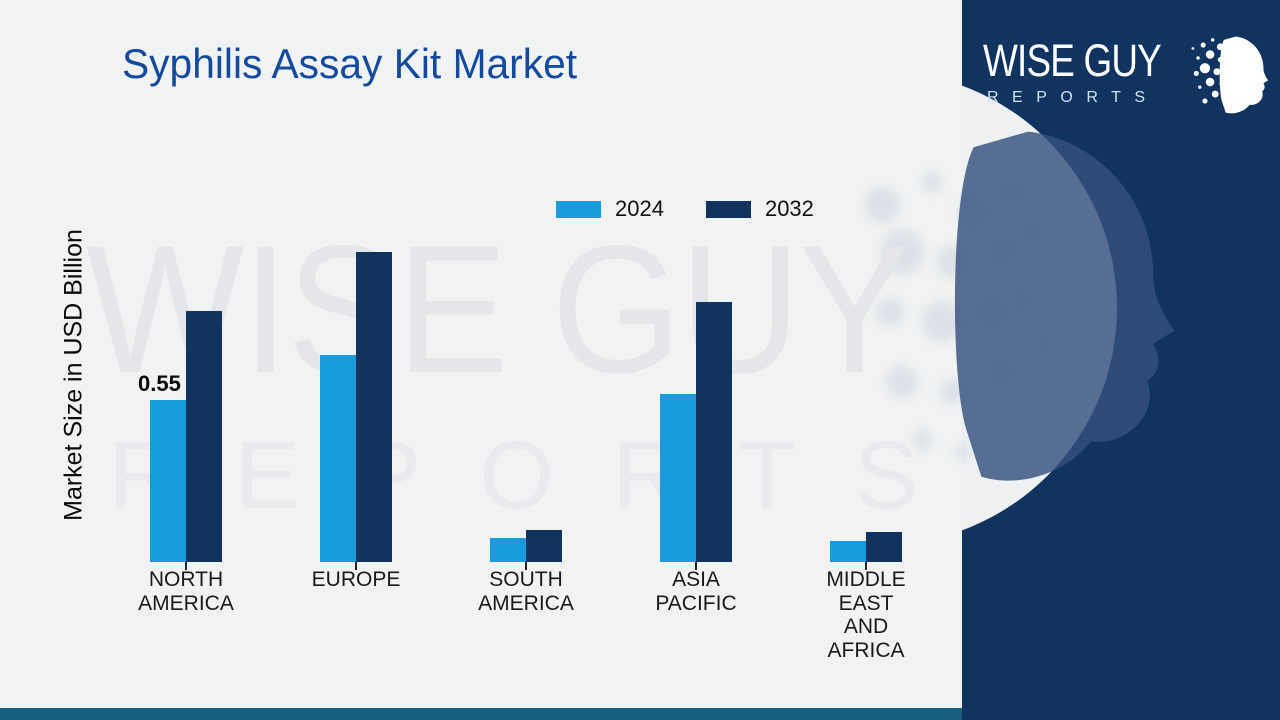  Describe the element at coordinates (186, 591) in the screenshot. I see `category-label-north-america: NORTH AMERICA` at that location.